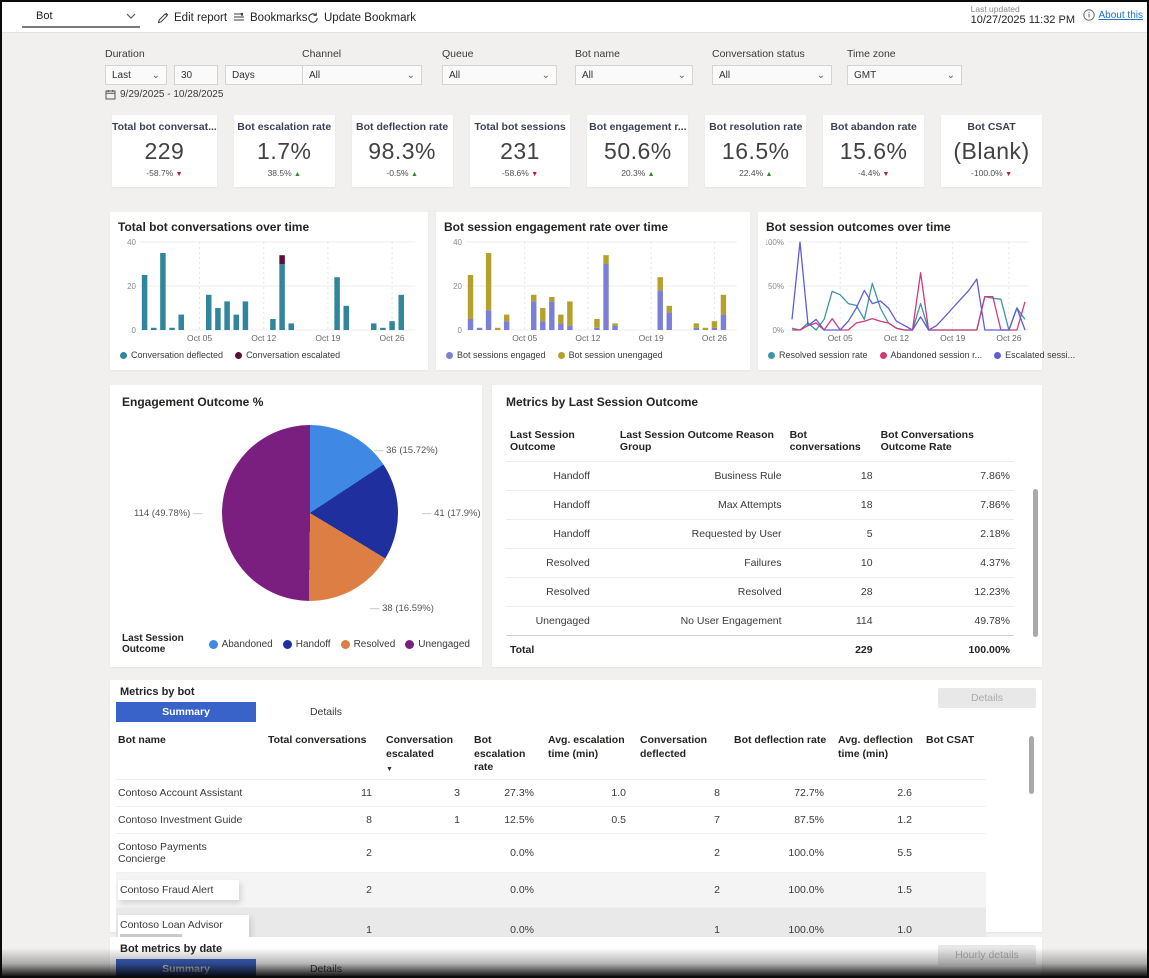 The height and width of the screenshot is (978, 1149). What do you see at coordinates (945, 534) in the screenshot?
I see `table-cell: 2.18%` at bounding box center [945, 534].